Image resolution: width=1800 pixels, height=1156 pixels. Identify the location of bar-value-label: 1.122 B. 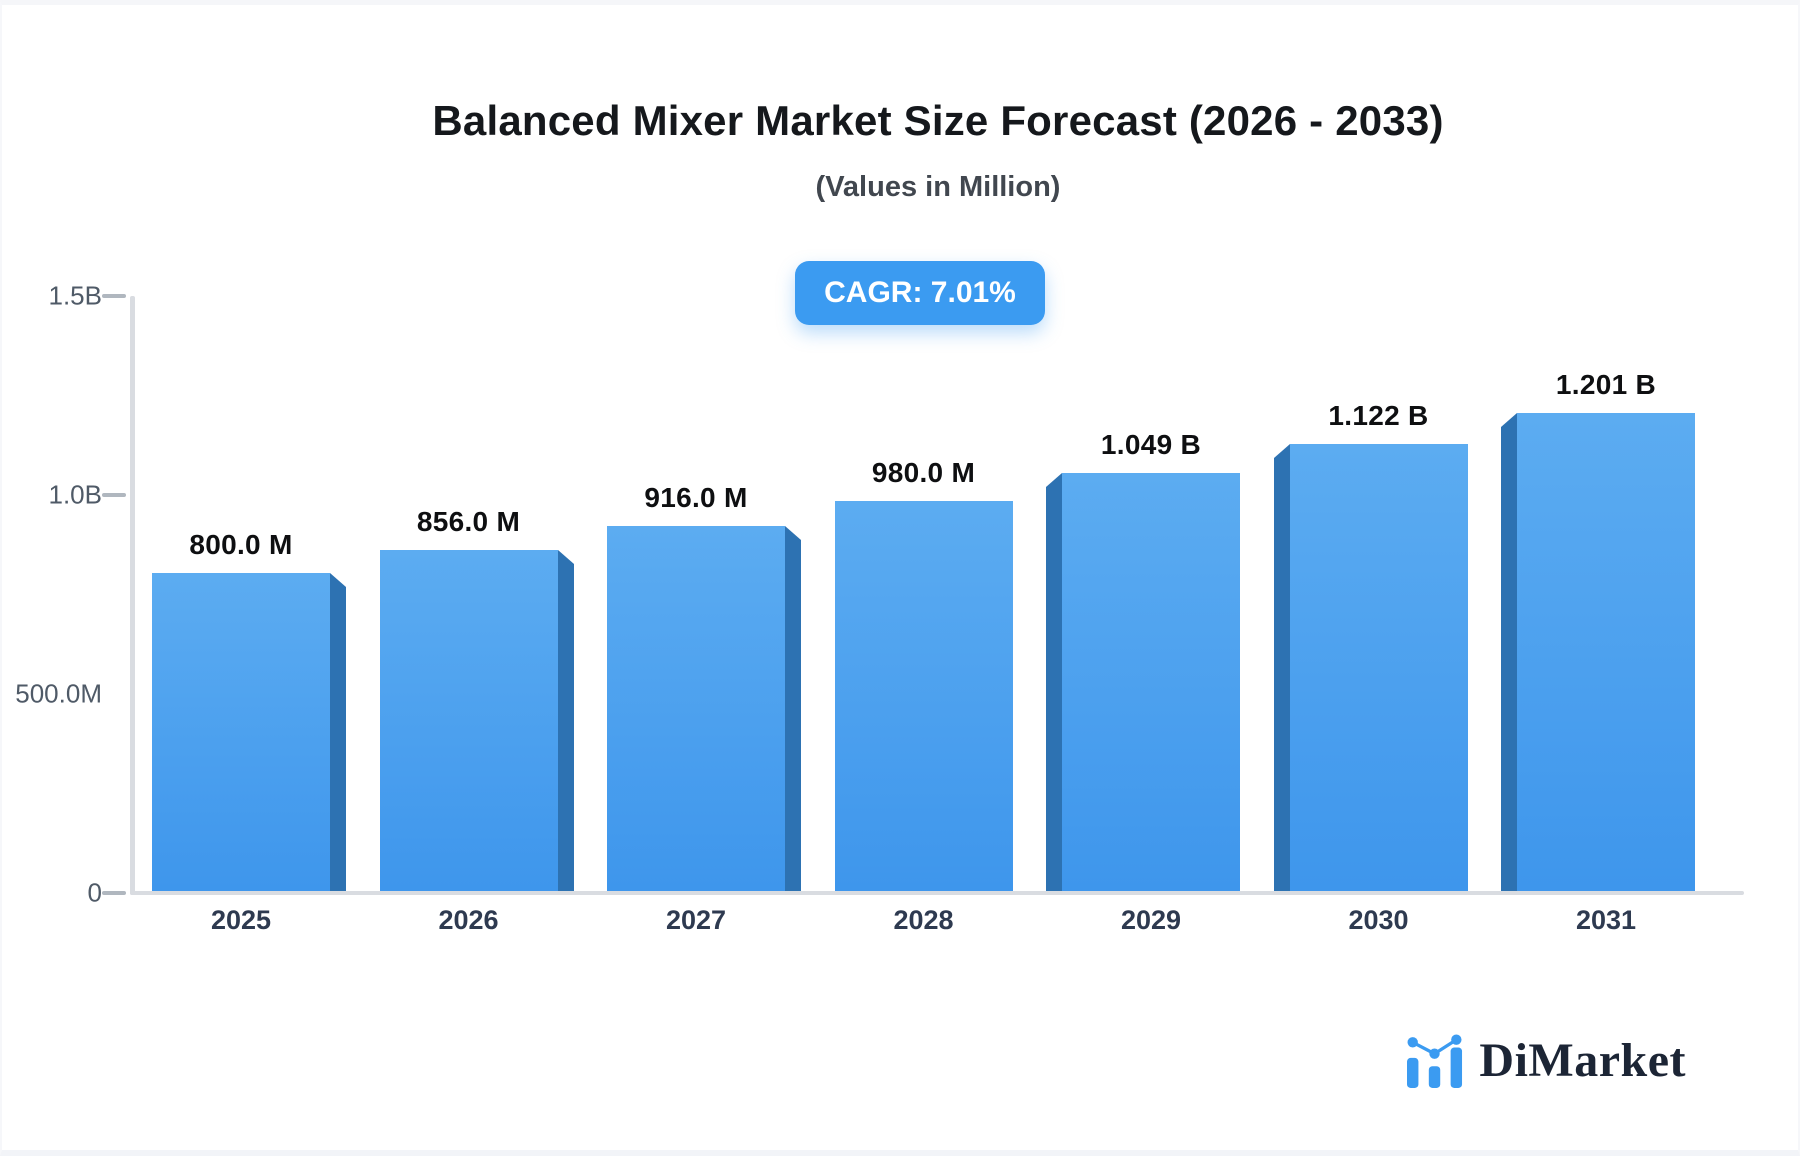
(1378, 415).